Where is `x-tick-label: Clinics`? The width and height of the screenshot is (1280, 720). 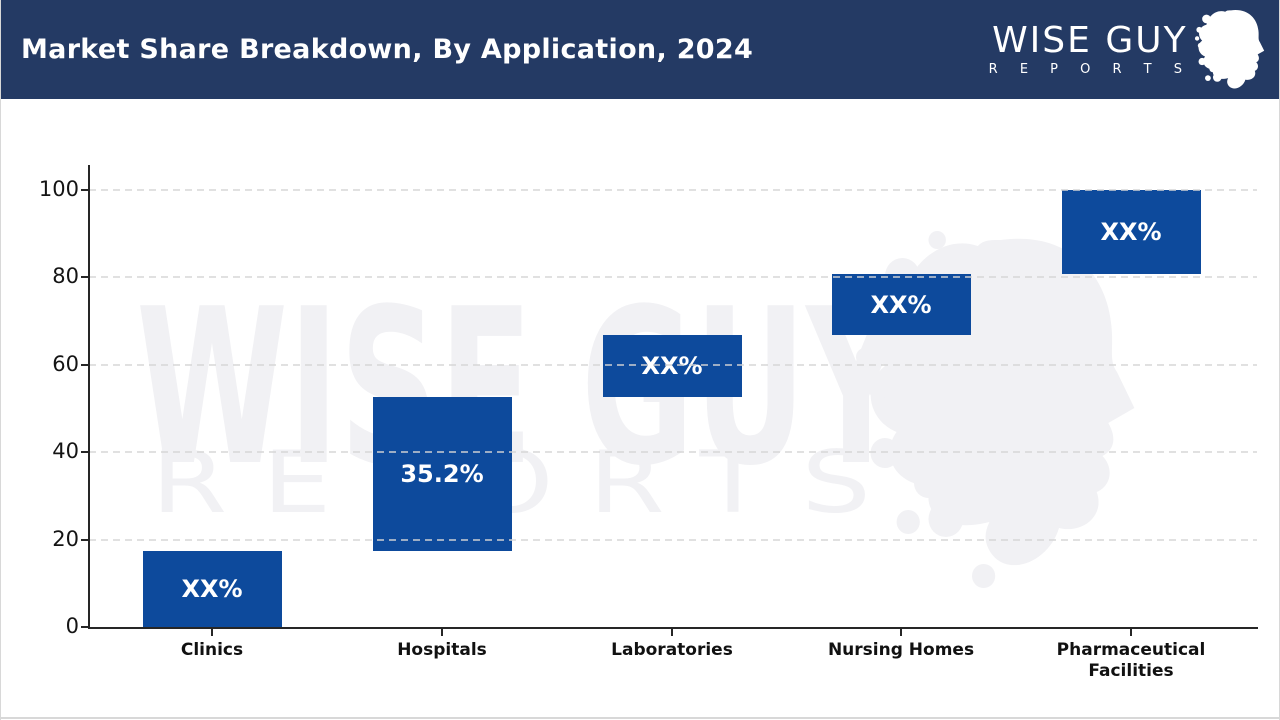
x-tick-label: Clinics is located at coordinates (212, 650).